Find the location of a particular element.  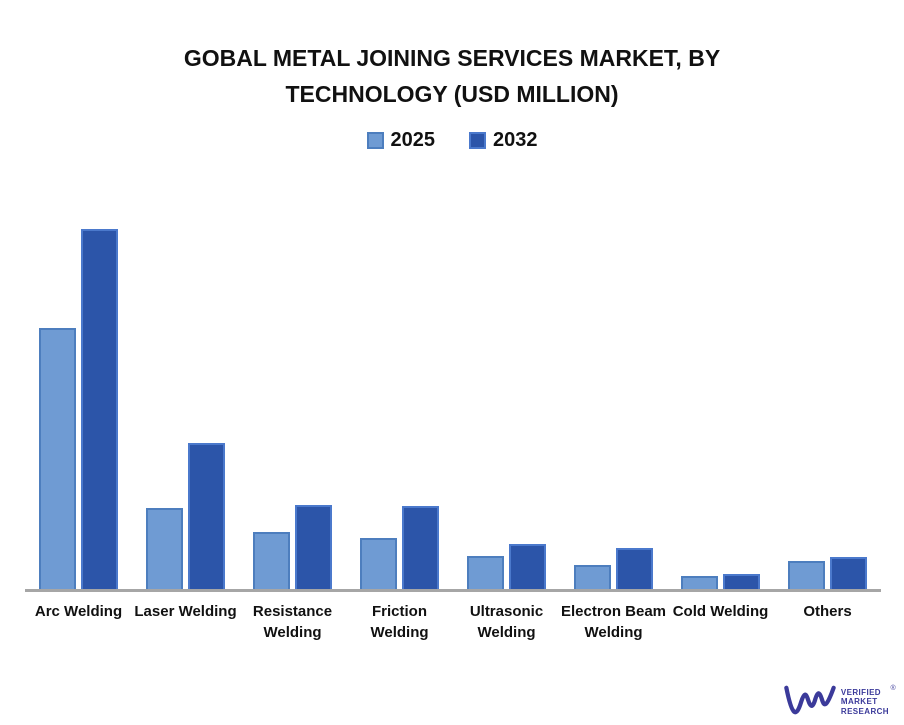

bar-2032-friction-welding is located at coordinates (420, 548).